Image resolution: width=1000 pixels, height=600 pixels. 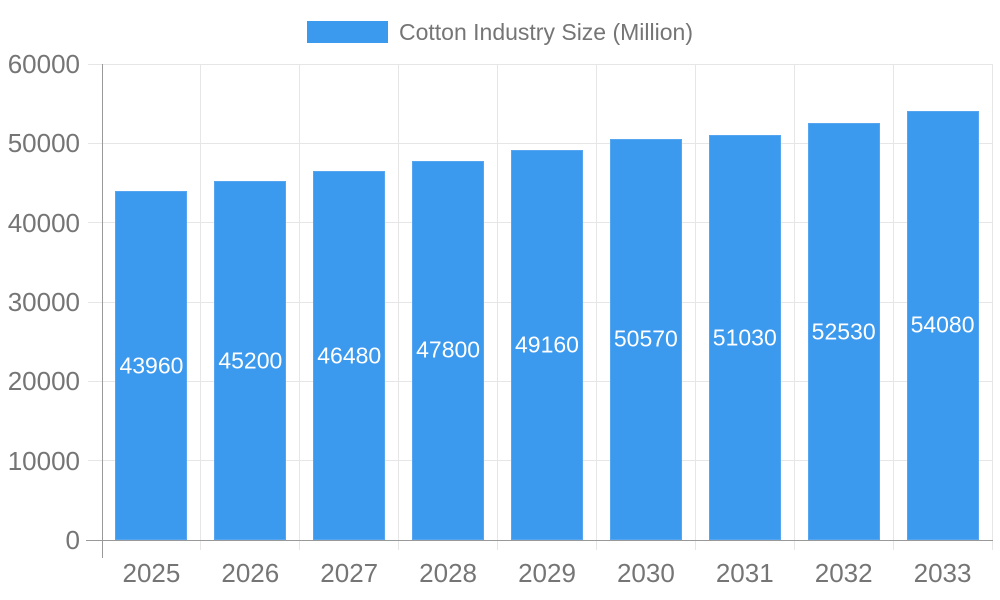 I want to click on bar-value-label: 51030, so click(x=744, y=337).